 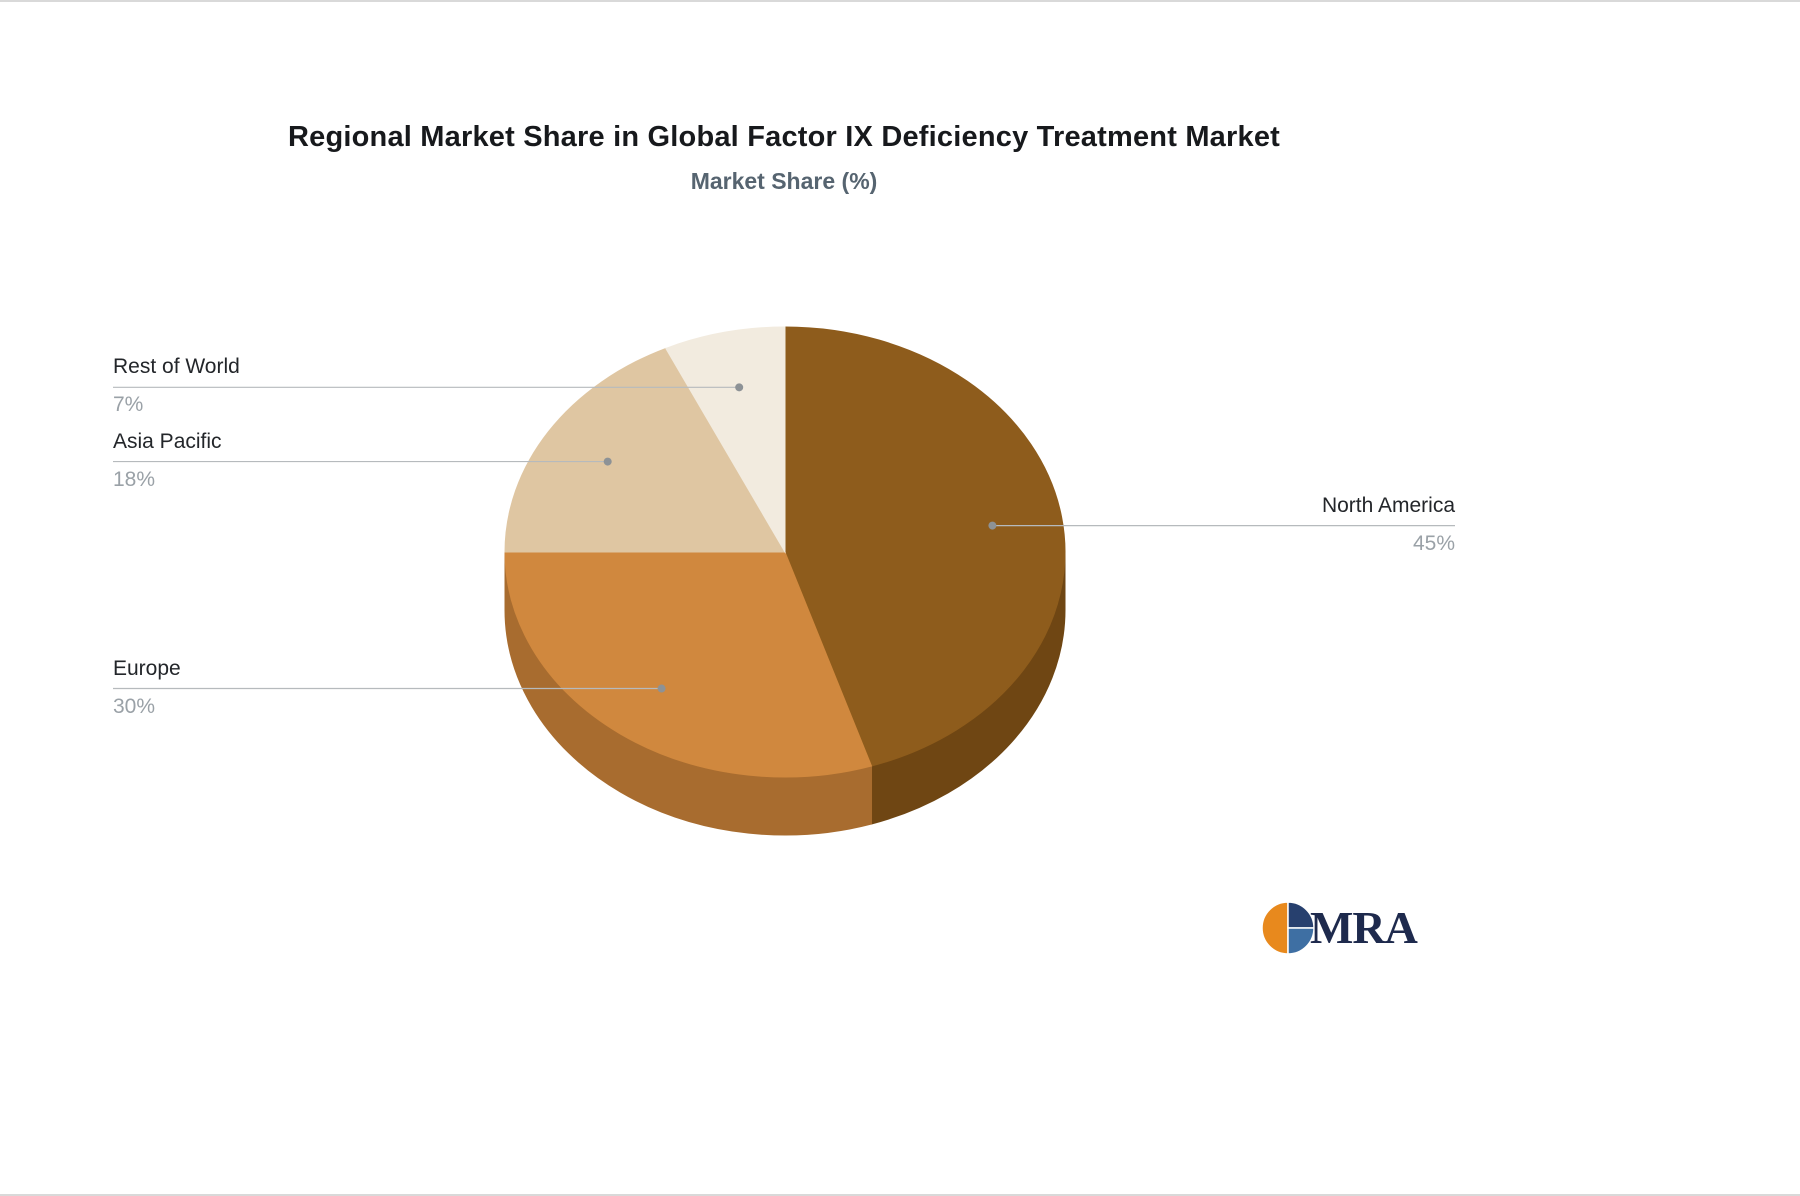 I want to click on pie-label-north-america: North America 45%, so click(x=1388, y=525).